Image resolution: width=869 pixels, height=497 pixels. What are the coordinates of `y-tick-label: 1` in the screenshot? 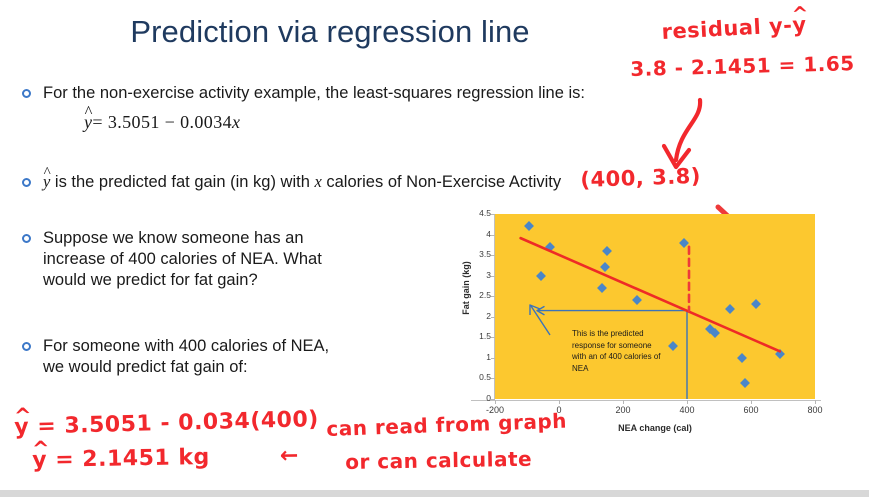 It's located at (488, 356).